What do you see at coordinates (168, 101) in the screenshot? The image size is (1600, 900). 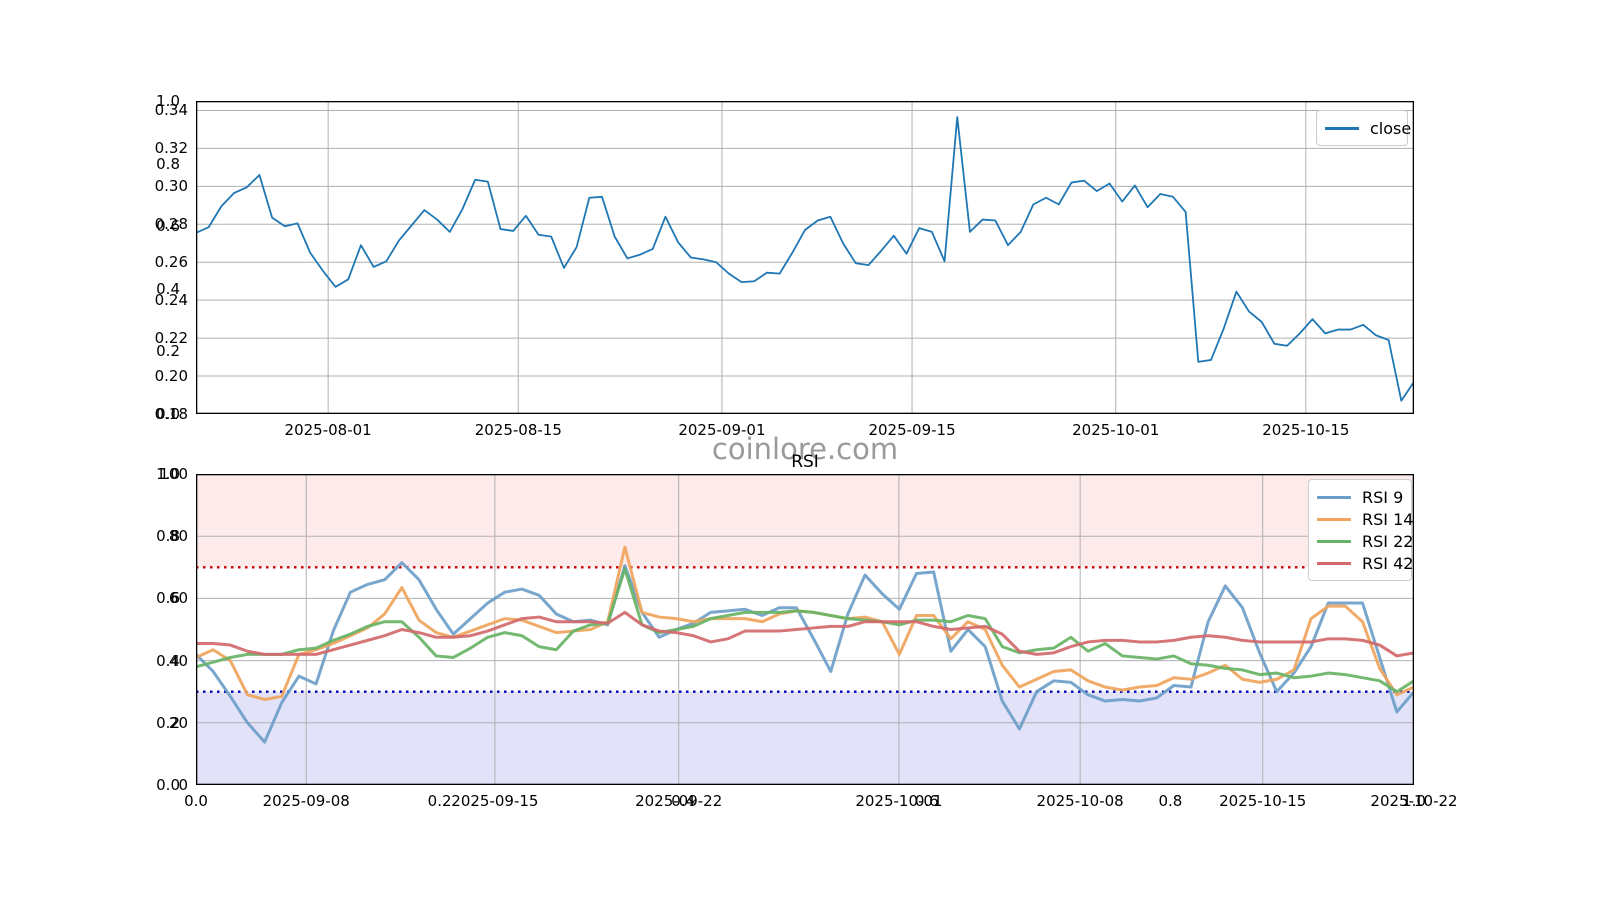 I see `price-y-overlay-tick: 1.0` at bounding box center [168, 101].